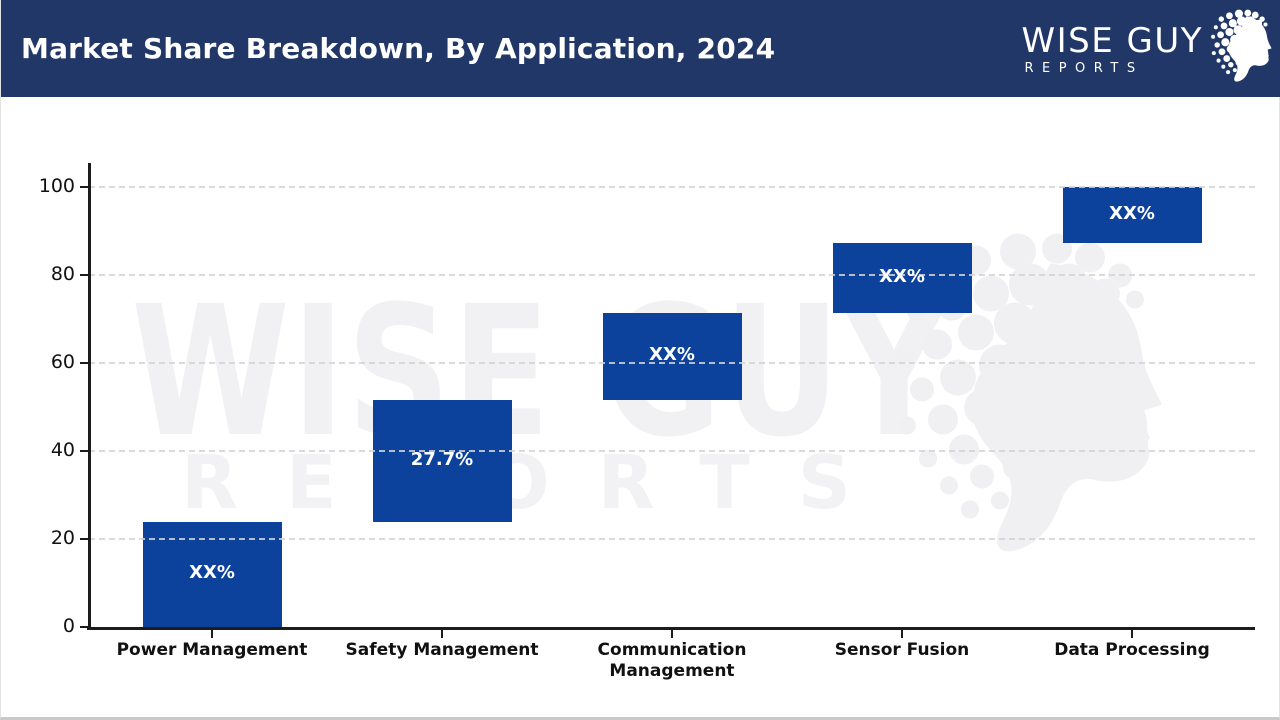 The height and width of the screenshot is (720, 1280). Describe the element at coordinates (62, 274) in the screenshot. I see `y-axis-tick-label: 80` at that location.